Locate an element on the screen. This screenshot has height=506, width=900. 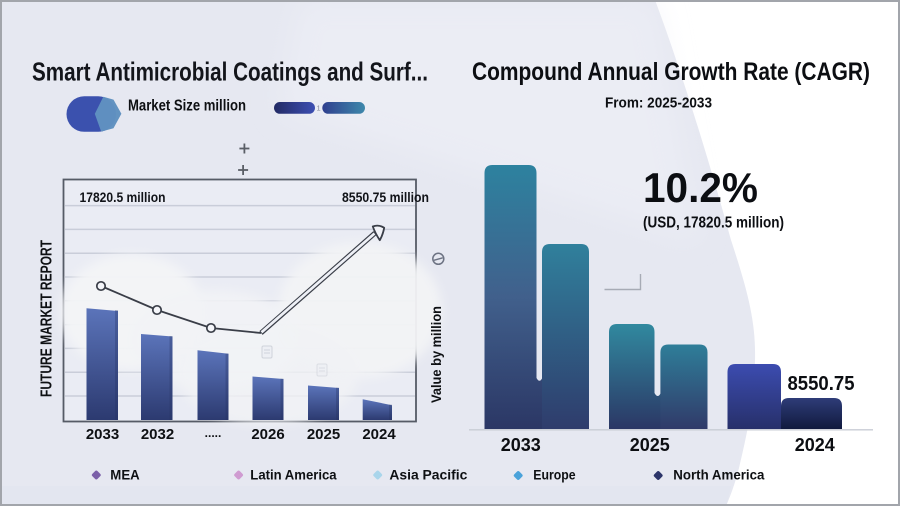
svg-text:Compound Annual Growth Rate (C: Compound Annual Growth Rate (CAGR) is located at coordinates (671, 72).